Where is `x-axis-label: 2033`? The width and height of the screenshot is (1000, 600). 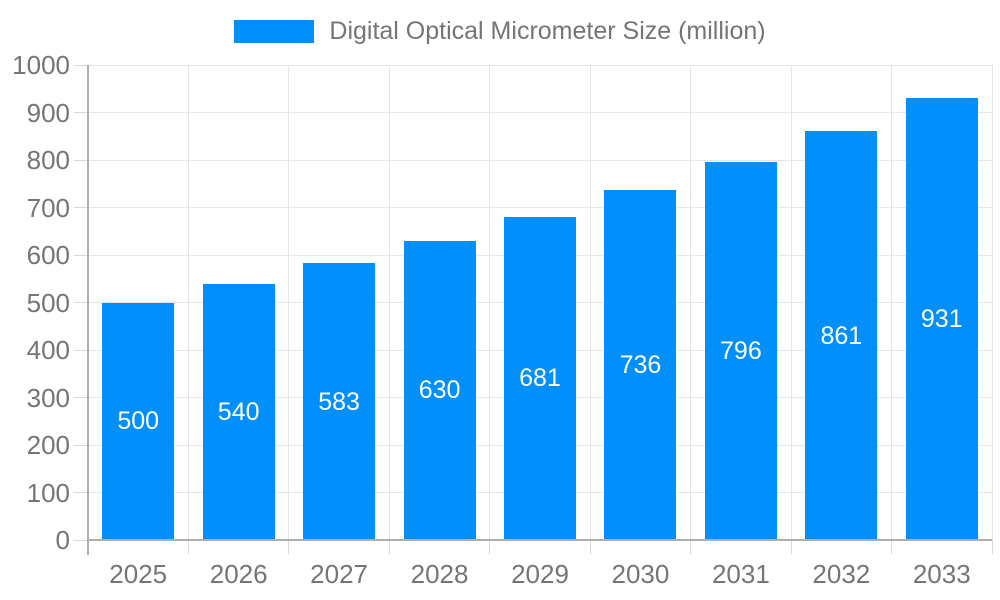
x-axis-label: 2033 is located at coordinates (941, 574).